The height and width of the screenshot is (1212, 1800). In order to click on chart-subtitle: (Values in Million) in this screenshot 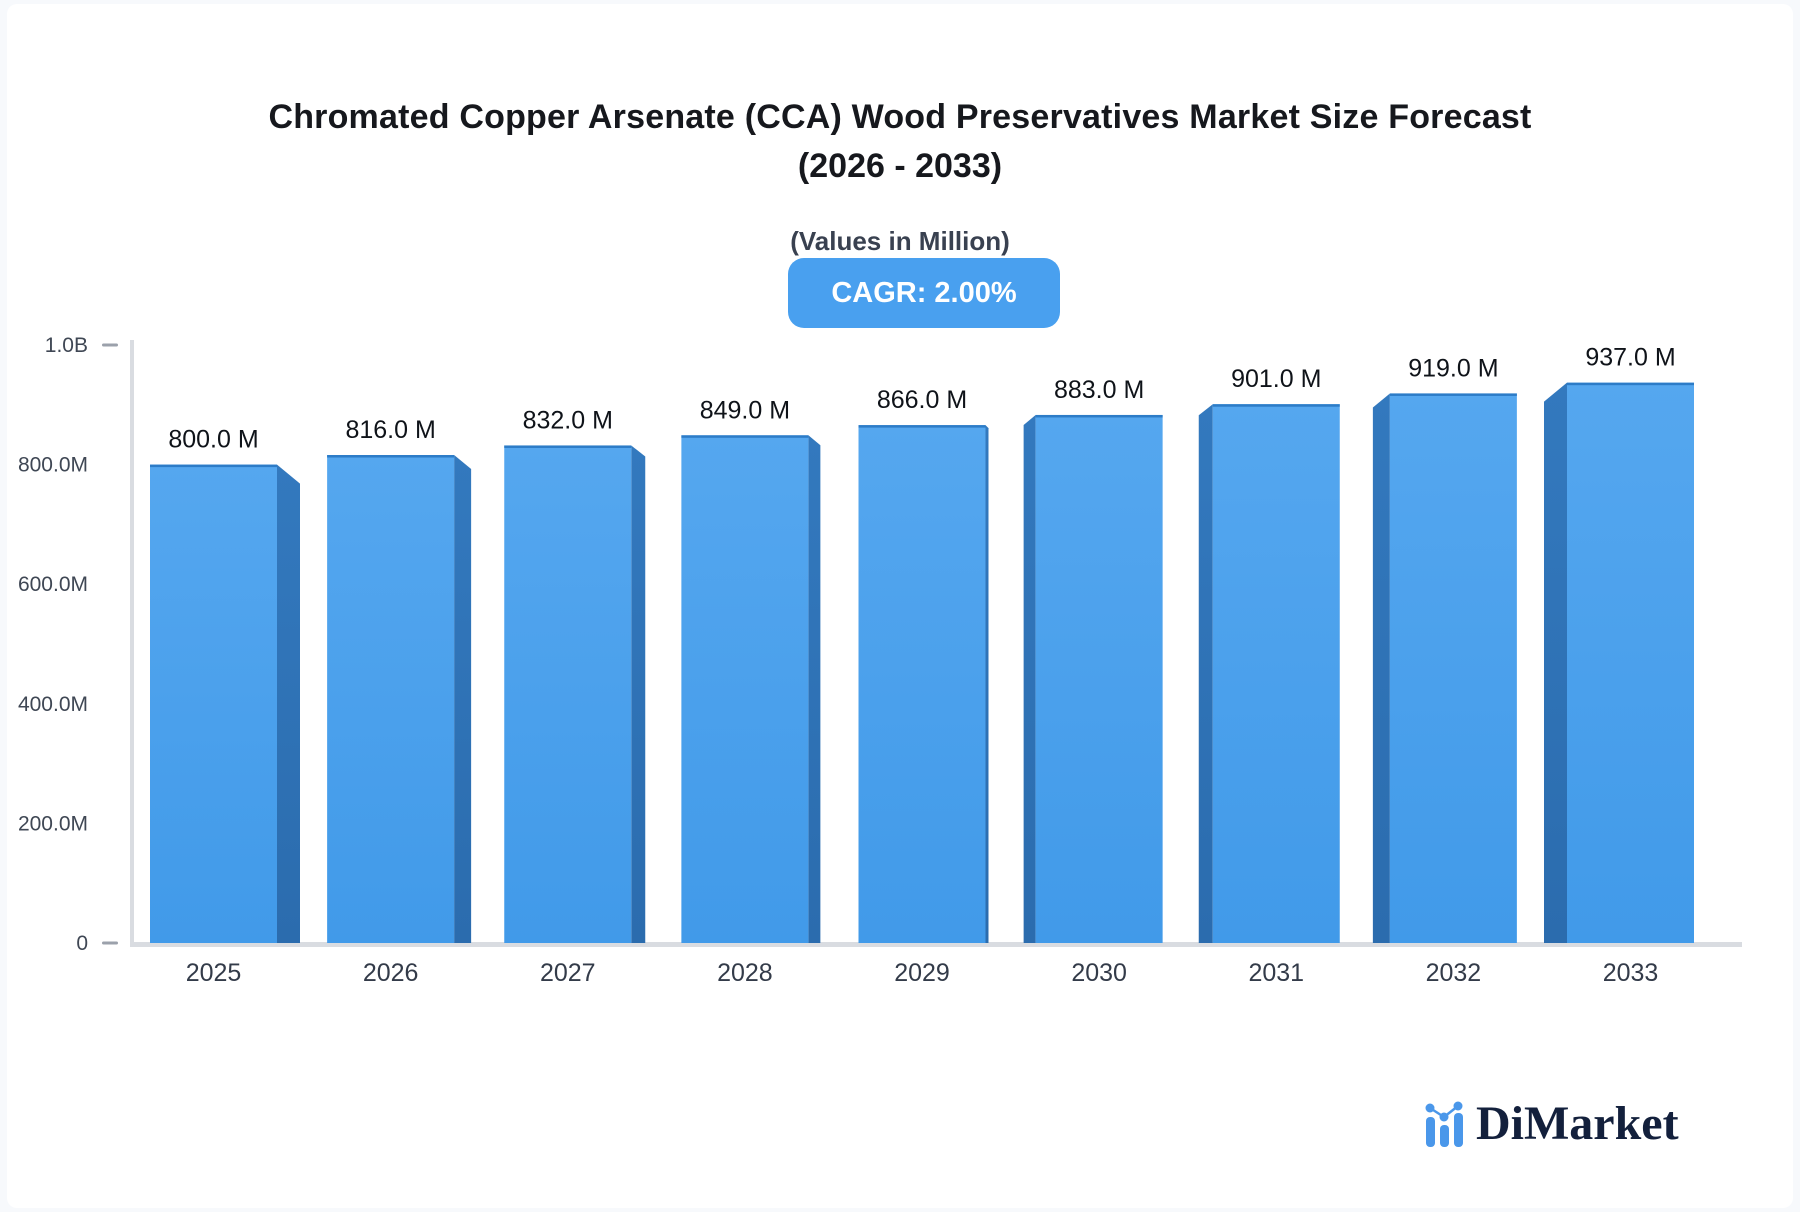, I will do `click(900, 241)`.